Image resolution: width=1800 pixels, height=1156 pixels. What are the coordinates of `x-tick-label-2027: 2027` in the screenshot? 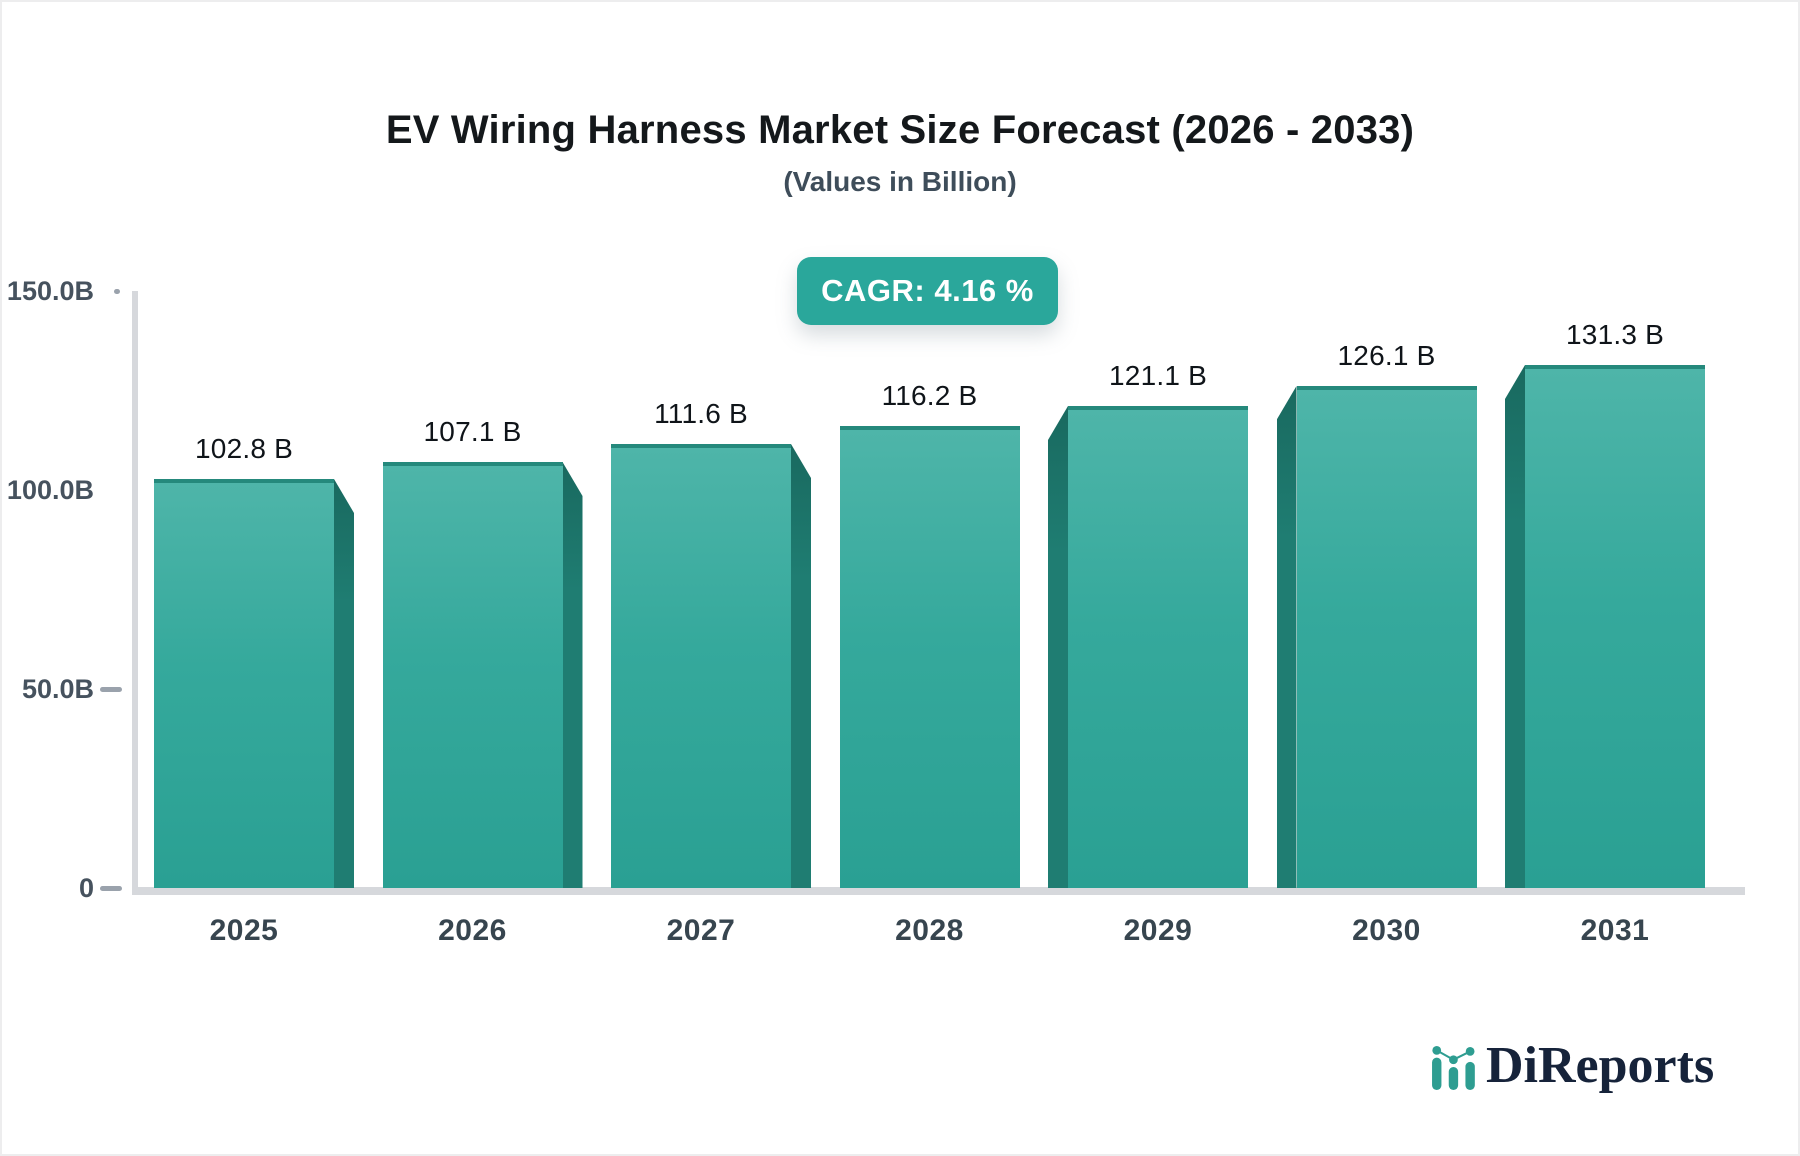 It's located at (701, 930).